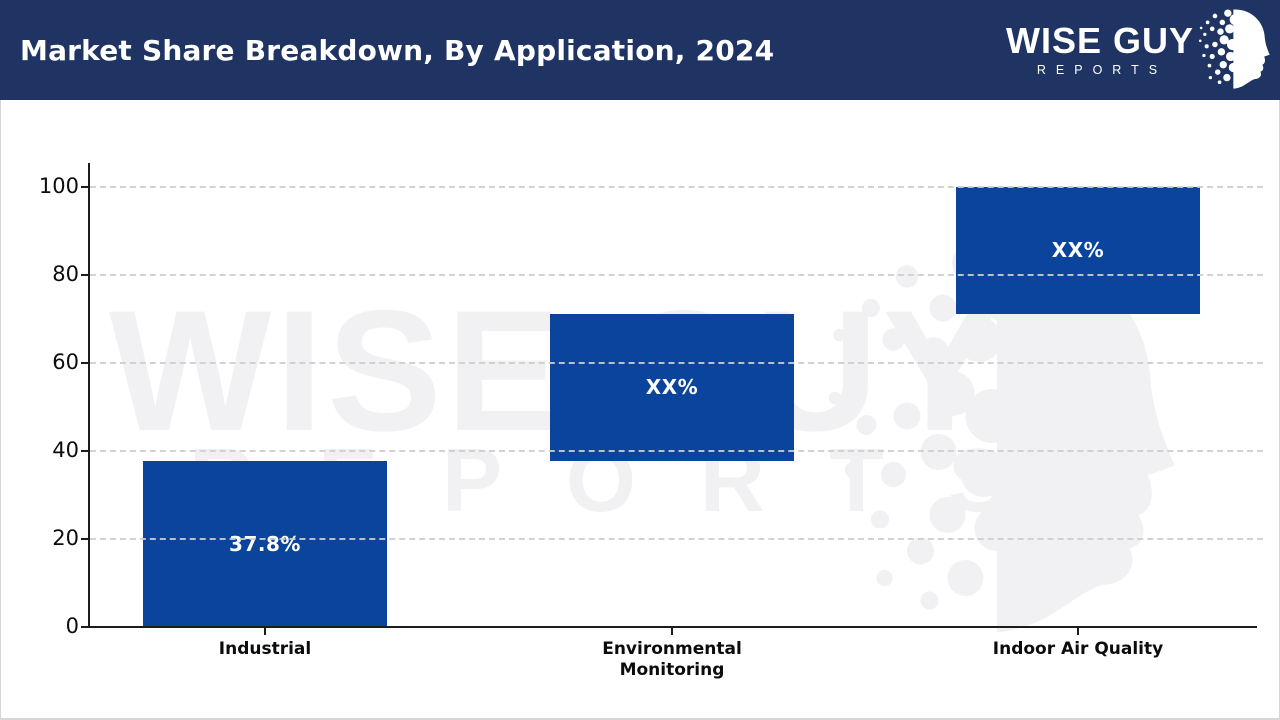  I want to click on x-category-label: Industrial, so click(265, 649).